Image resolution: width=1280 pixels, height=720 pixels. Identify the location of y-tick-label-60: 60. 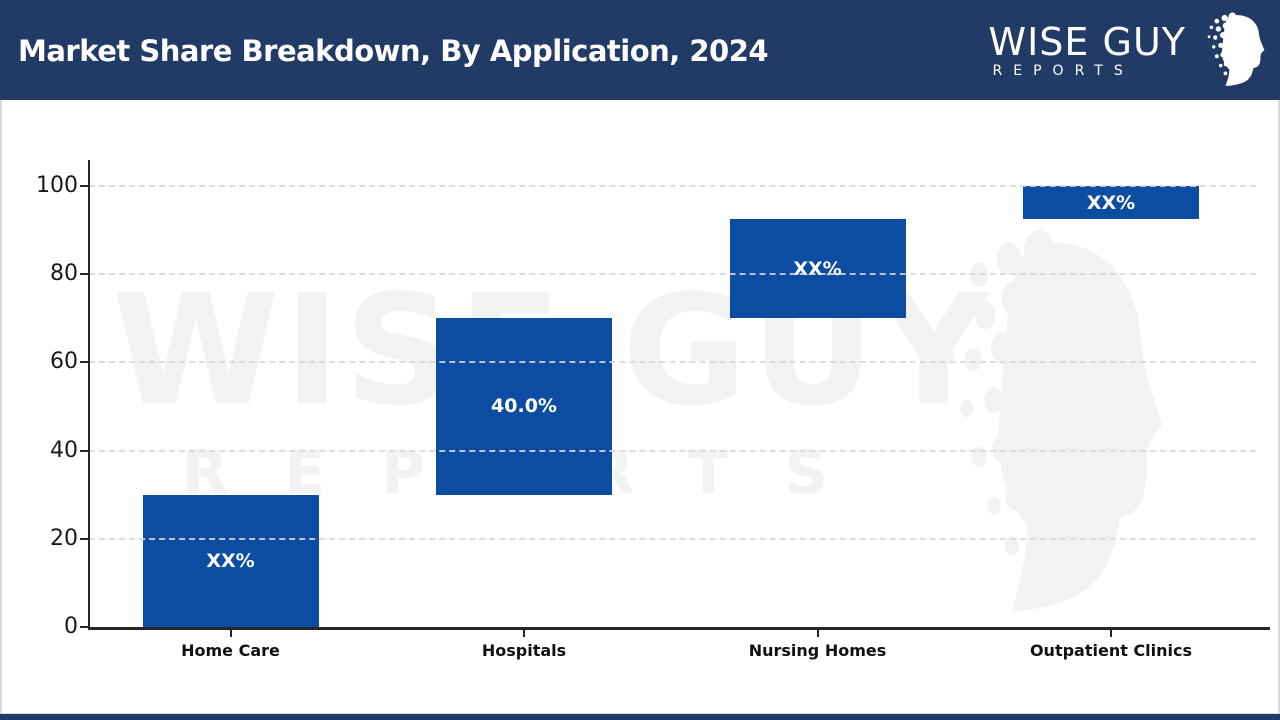
(64, 362).